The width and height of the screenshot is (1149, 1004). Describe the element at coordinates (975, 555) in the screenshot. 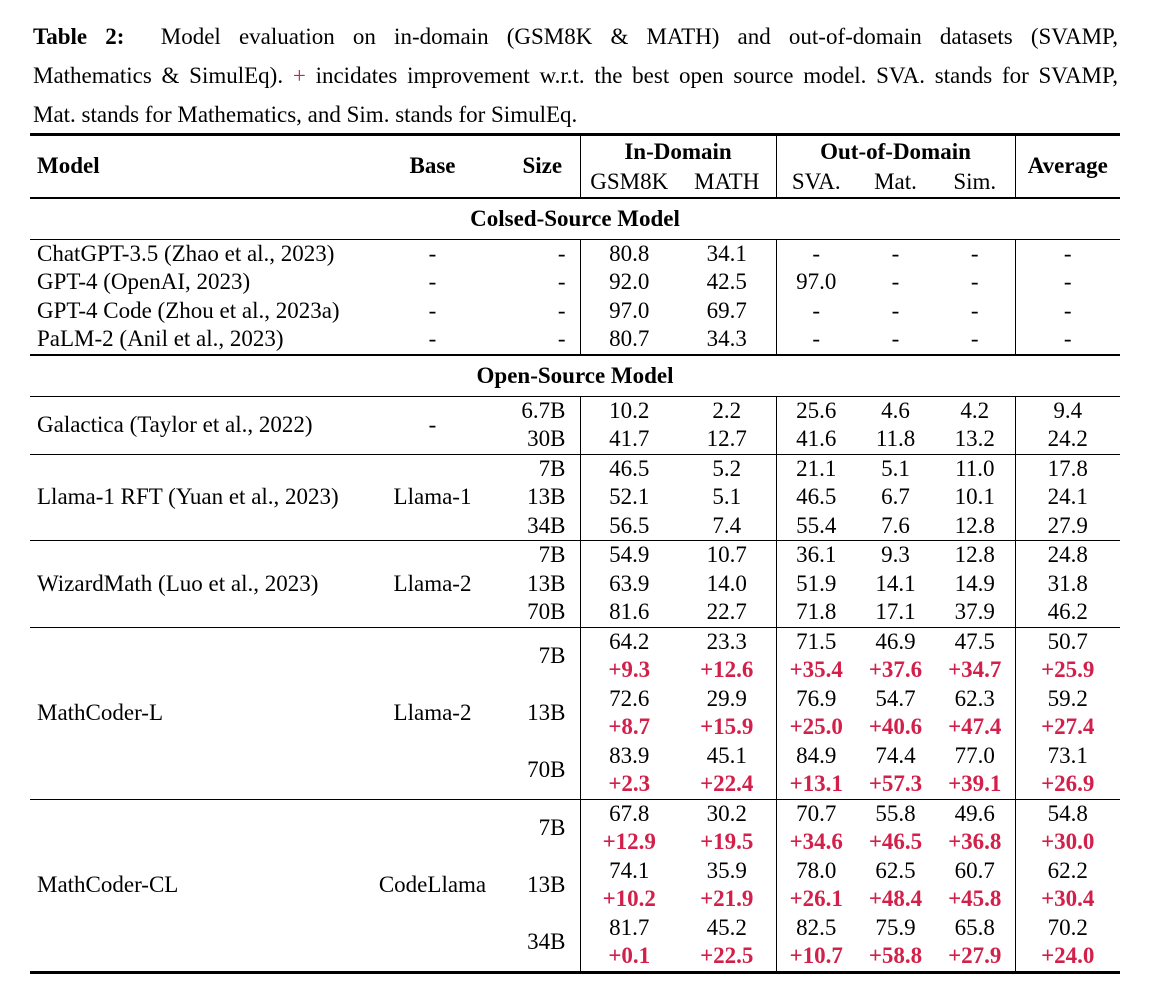

I see `score-cell: 12.8` at that location.